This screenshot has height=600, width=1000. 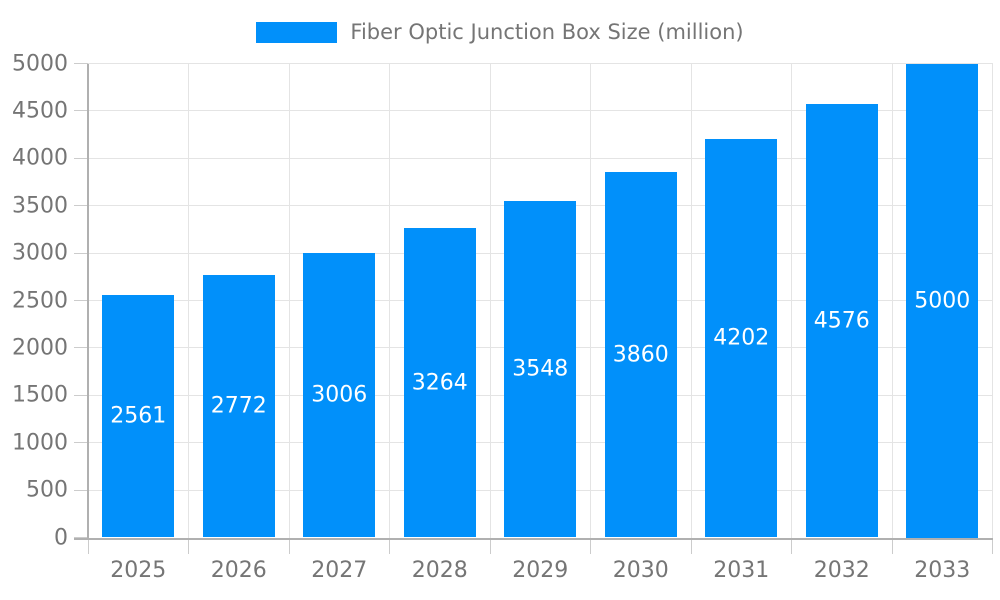 I want to click on y-axis-label: 4500, so click(x=40, y=111).